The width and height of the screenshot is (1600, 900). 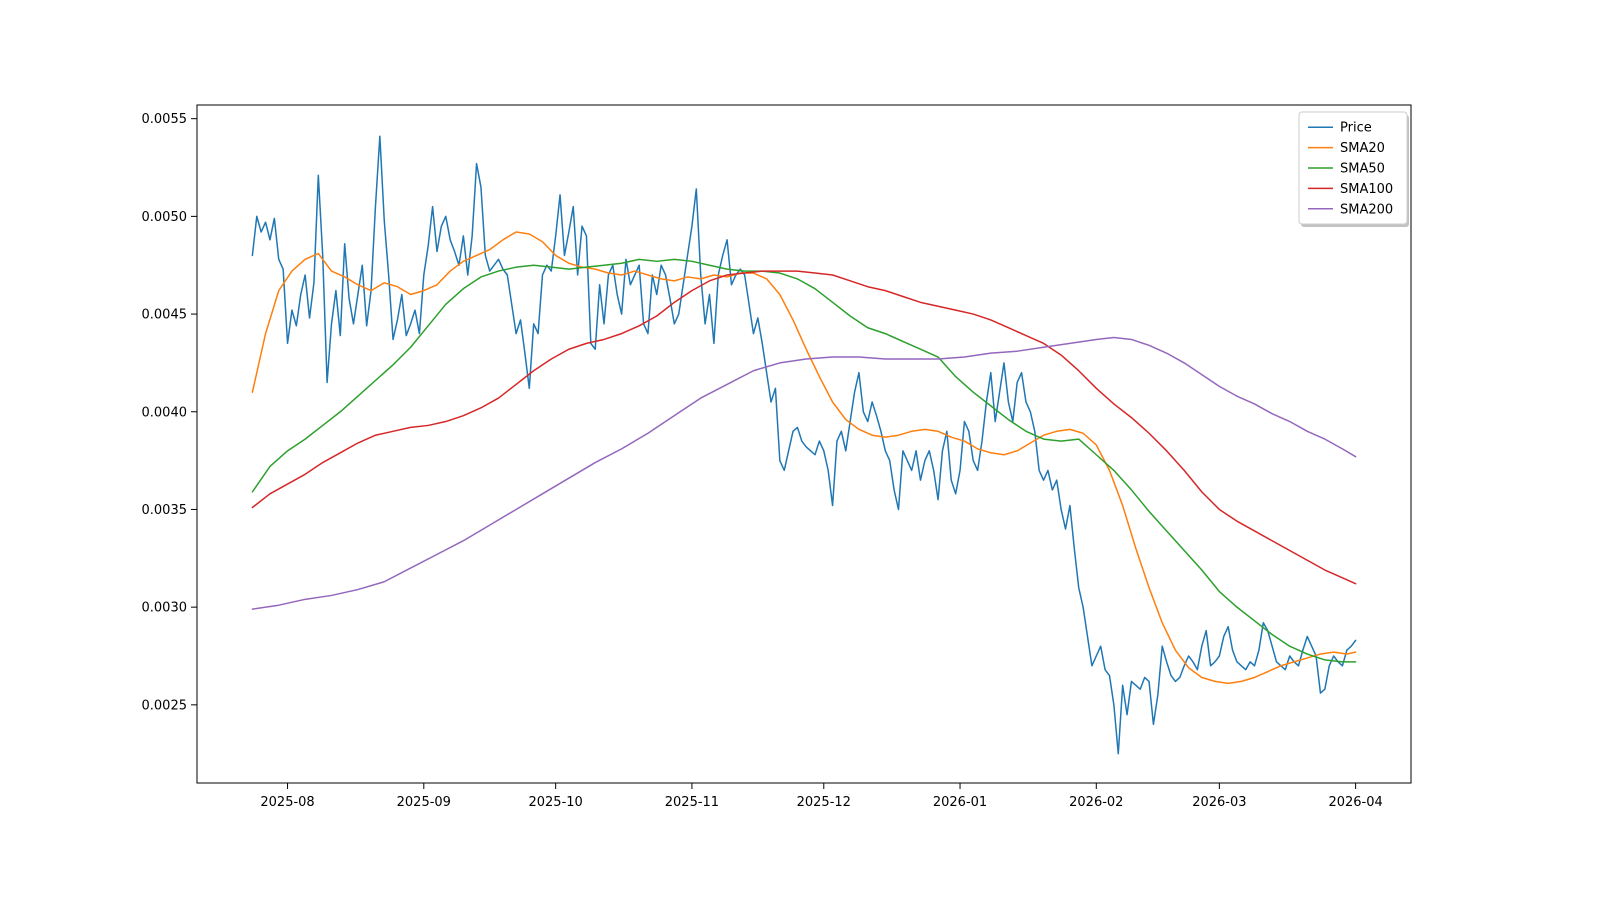 I want to click on x-tick-label: 2026-04, so click(x=1355, y=802).